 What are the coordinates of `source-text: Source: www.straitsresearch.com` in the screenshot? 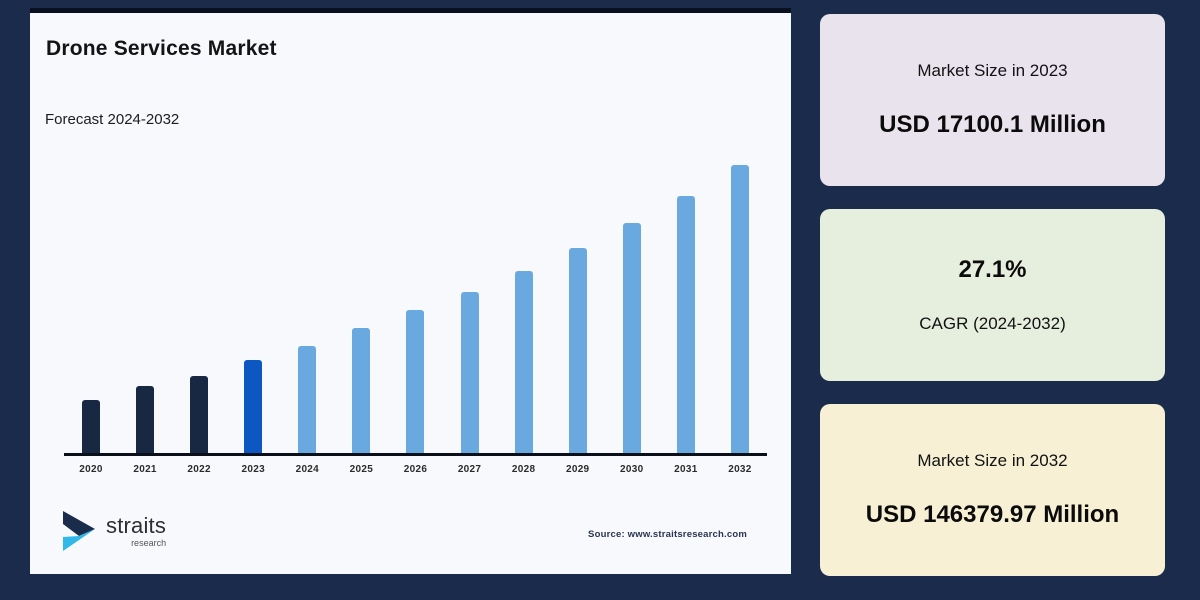 It's located at (667, 534).